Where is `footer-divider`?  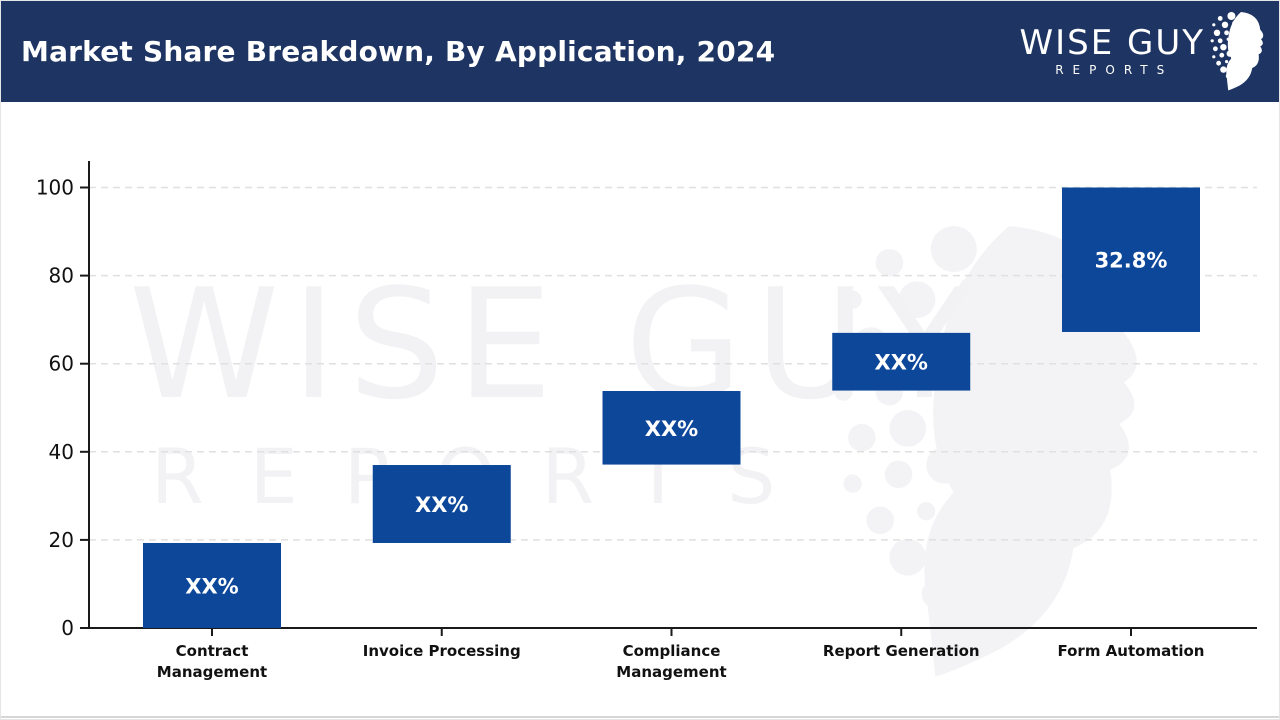 footer-divider is located at coordinates (640, 717).